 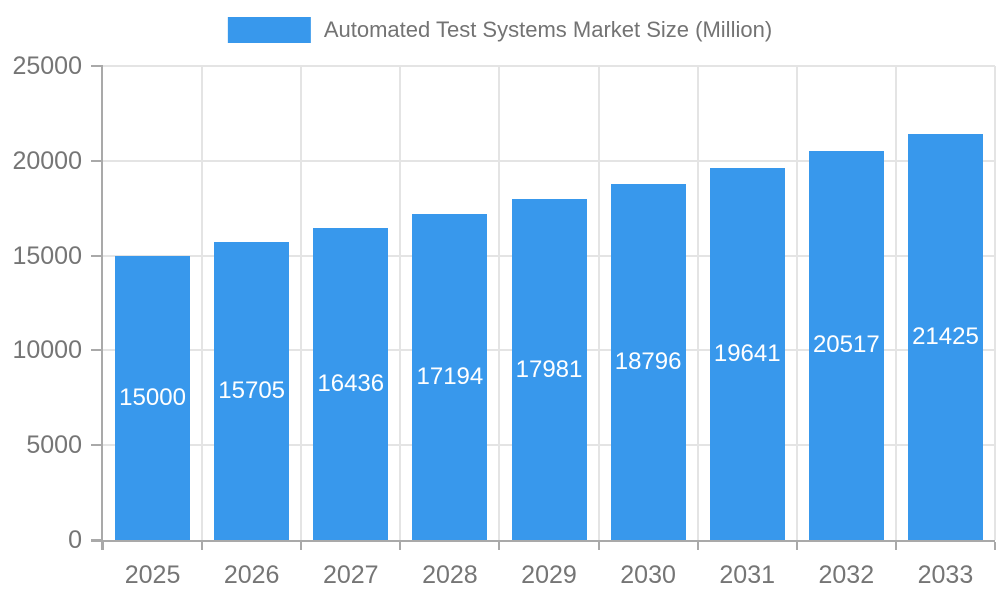 I want to click on x-axis-line, so click(x=543, y=541).